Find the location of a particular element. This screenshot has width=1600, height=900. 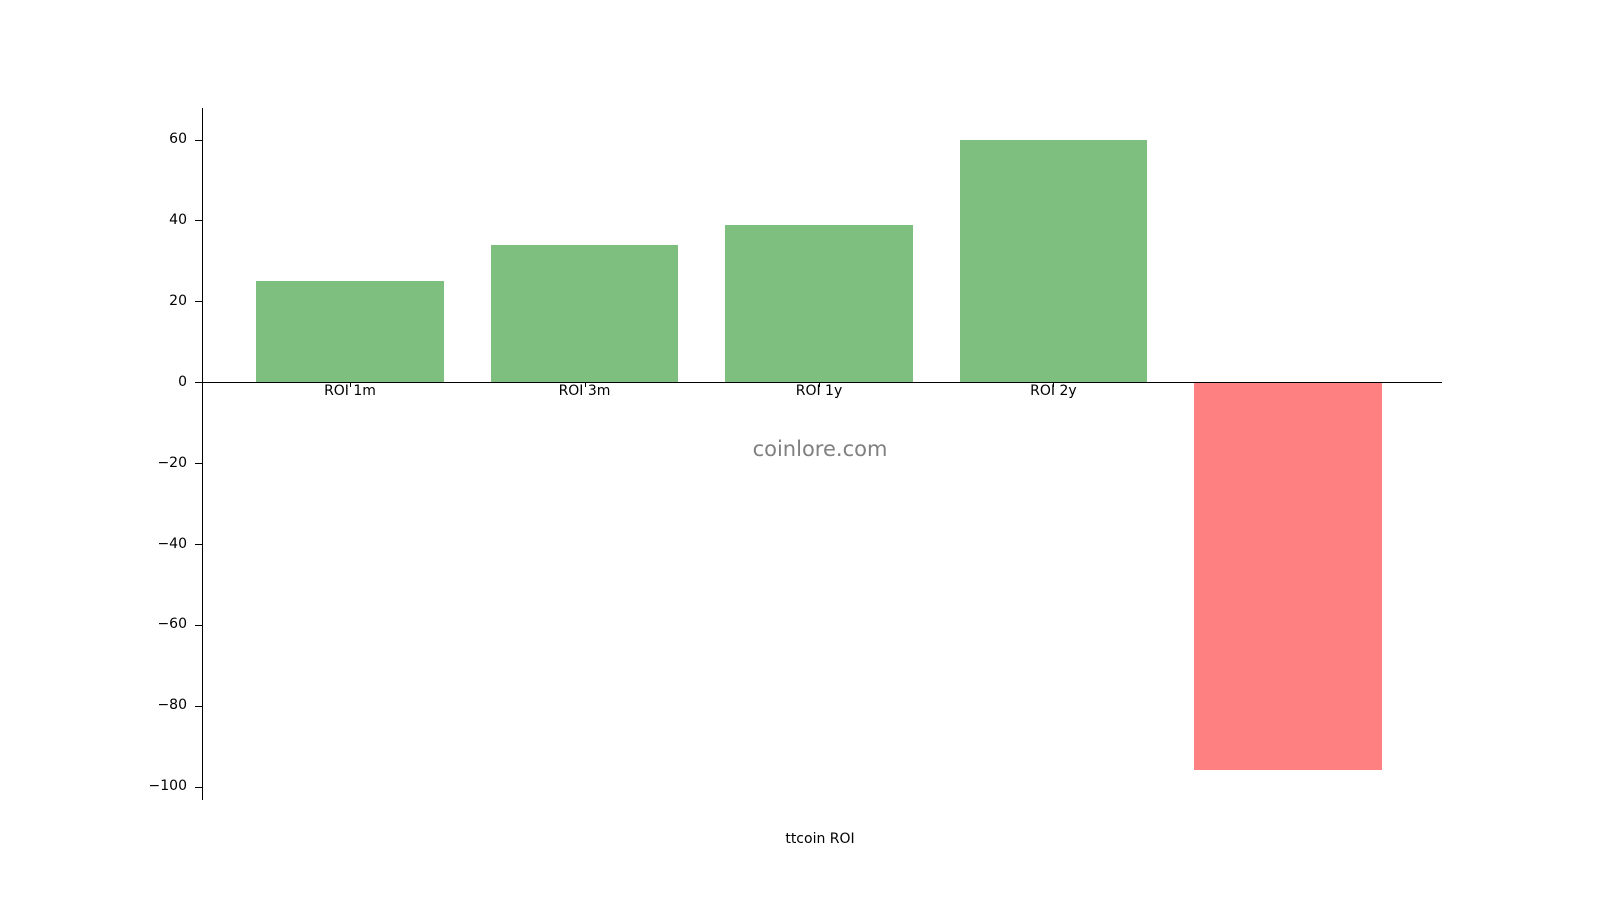

y-tick-label: −60 is located at coordinates (172, 624).